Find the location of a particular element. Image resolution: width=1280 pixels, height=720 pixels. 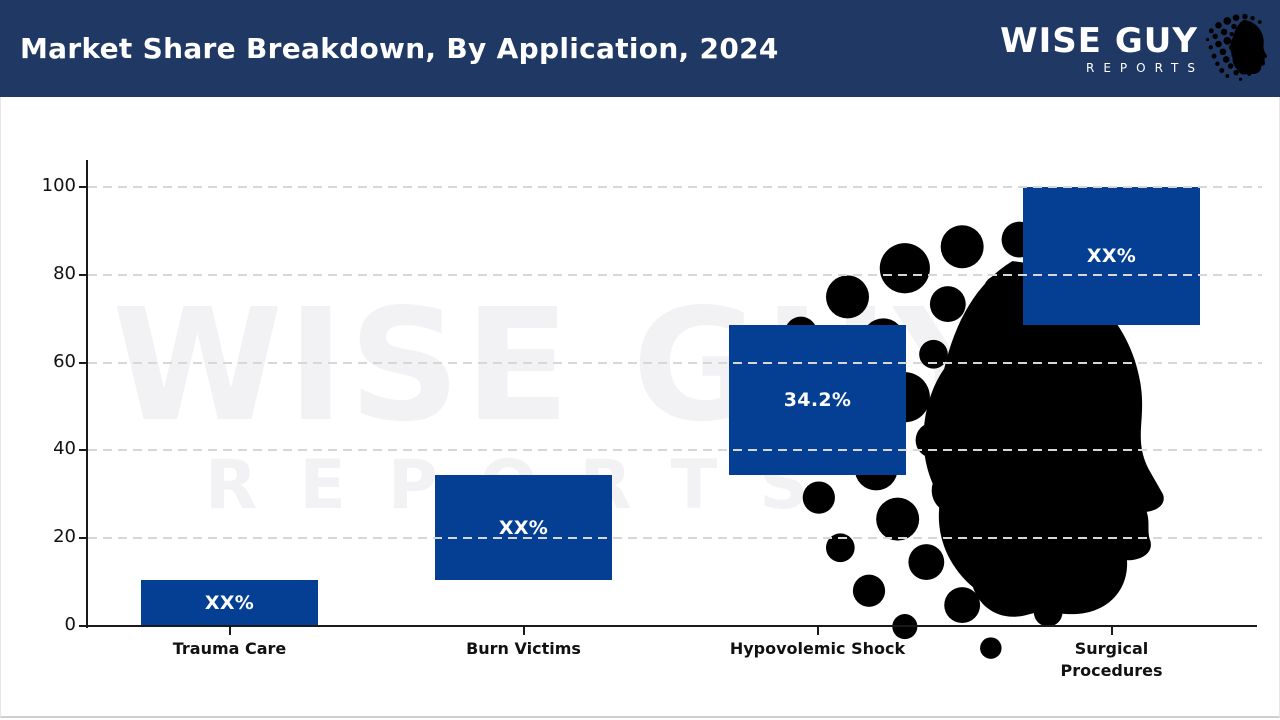

category-label: Surgical Procedures is located at coordinates (1111, 659).